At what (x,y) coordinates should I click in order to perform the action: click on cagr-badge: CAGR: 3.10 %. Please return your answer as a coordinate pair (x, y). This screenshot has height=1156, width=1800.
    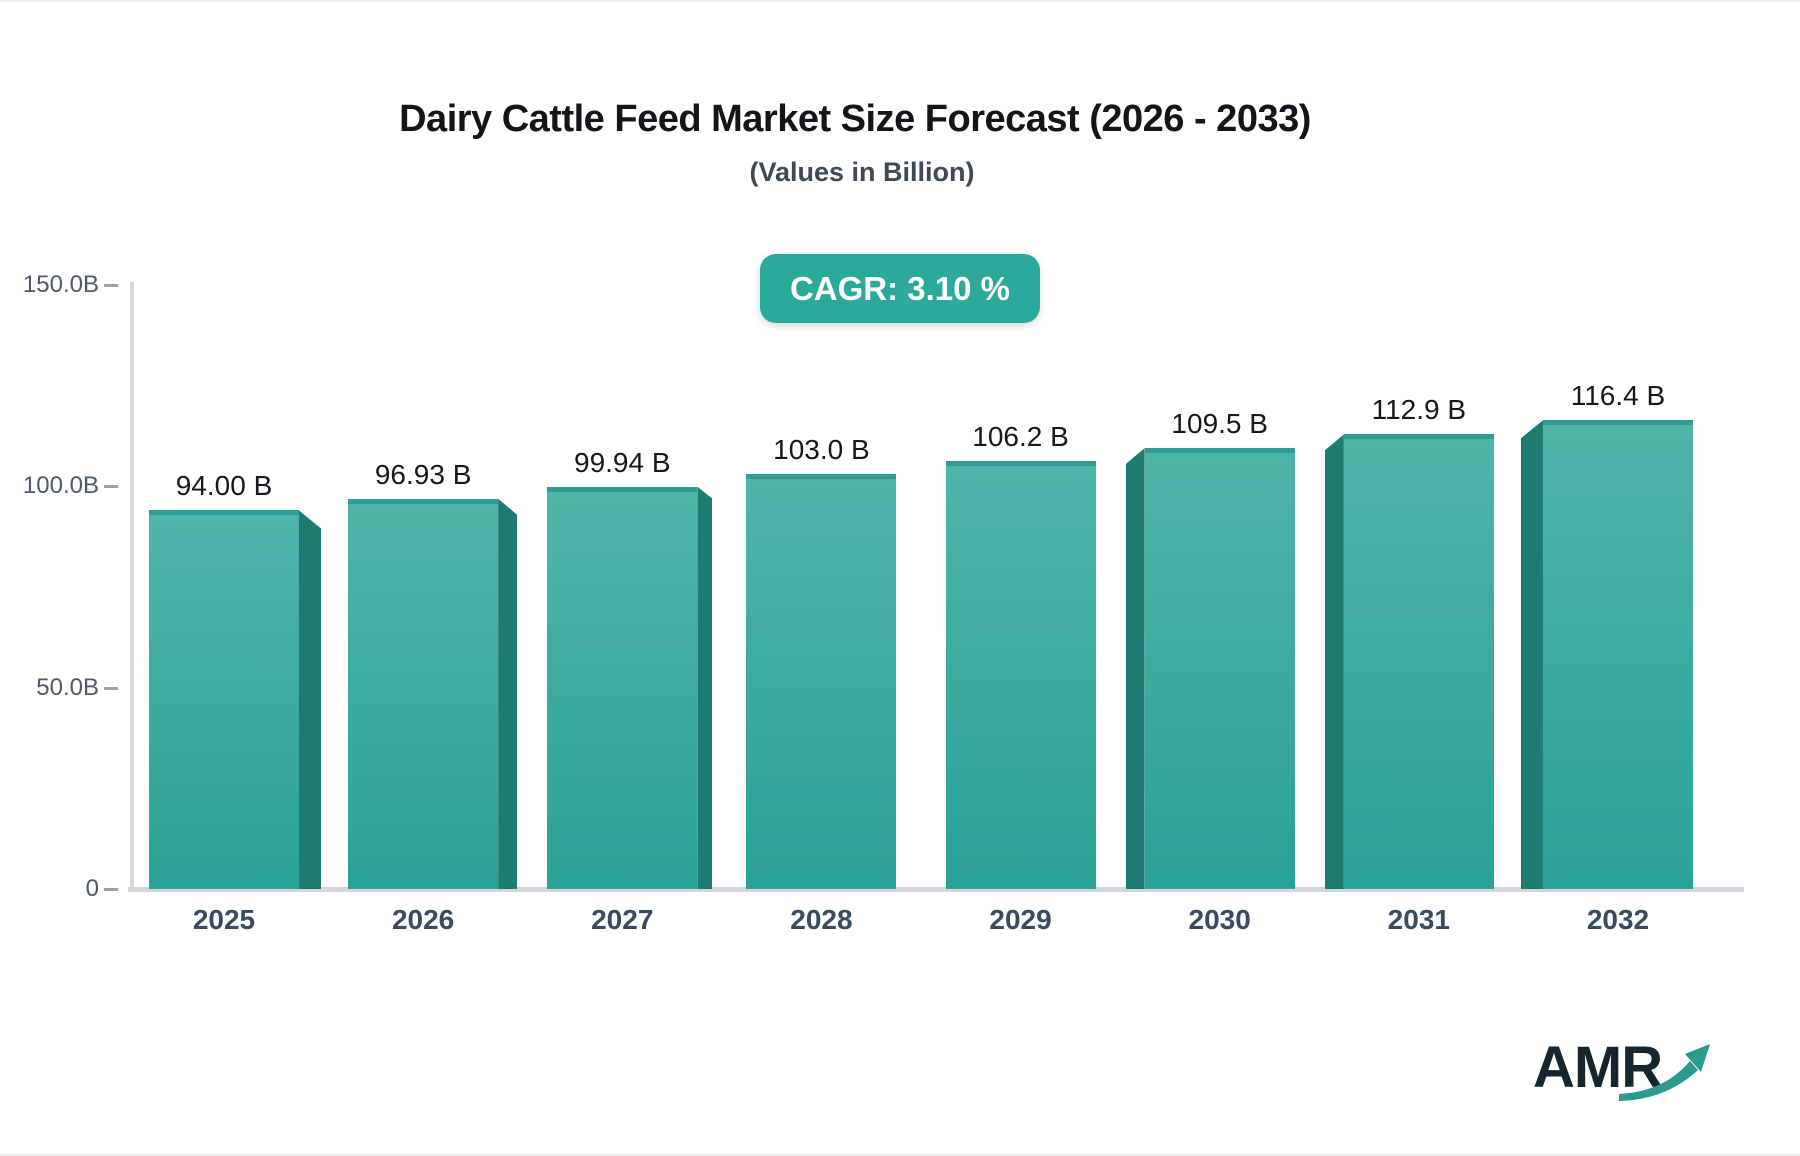
    Looking at the image, I should click on (900, 288).